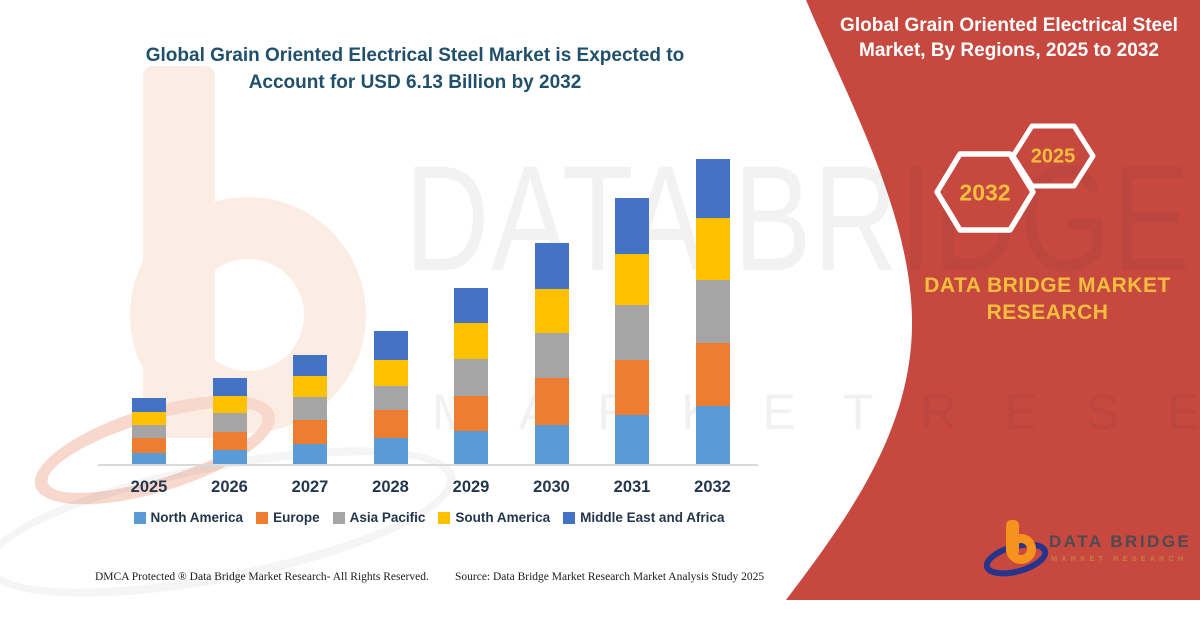 The height and width of the screenshot is (627, 1200). What do you see at coordinates (310, 487) in the screenshot?
I see `x-axis-label-2027: 2027` at bounding box center [310, 487].